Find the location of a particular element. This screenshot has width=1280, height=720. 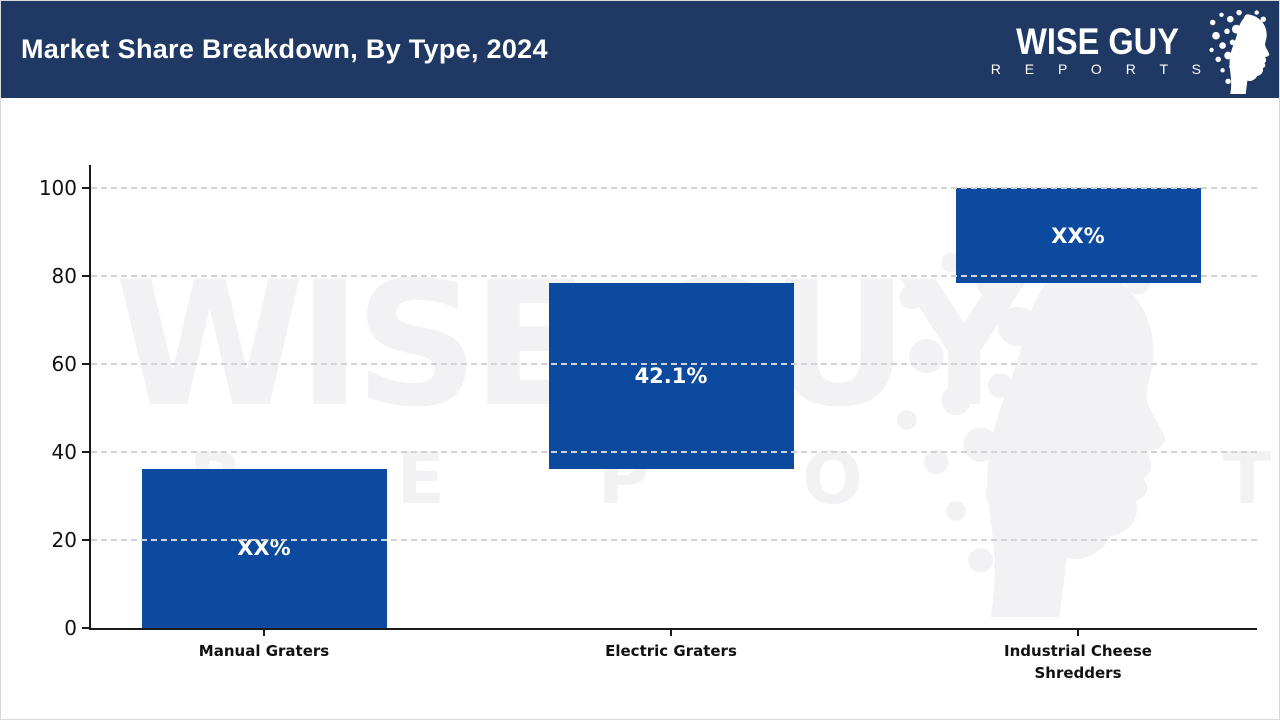

bar-value-label: XX% is located at coordinates (1078, 235).